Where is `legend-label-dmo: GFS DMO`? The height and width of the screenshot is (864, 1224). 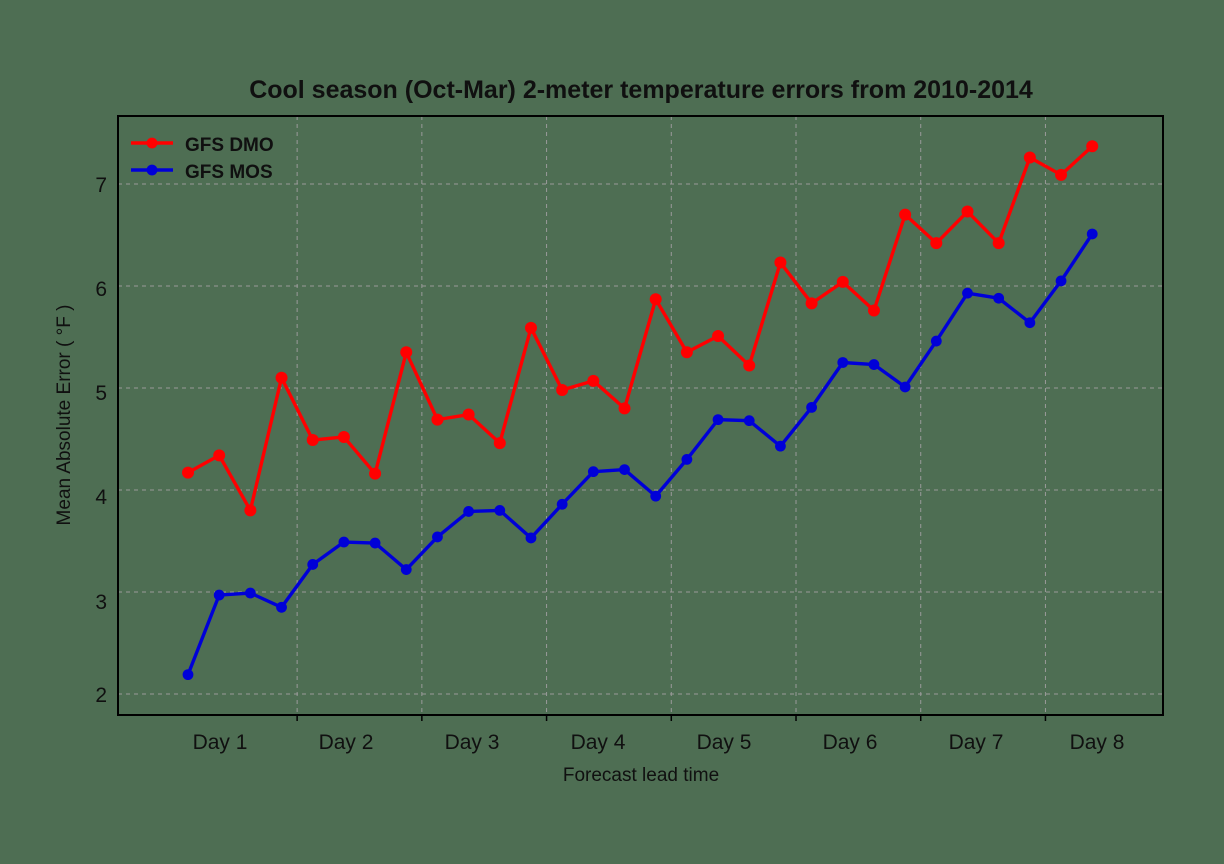
legend-label-dmo: GFS DMO is located at coordinates (229, 145).